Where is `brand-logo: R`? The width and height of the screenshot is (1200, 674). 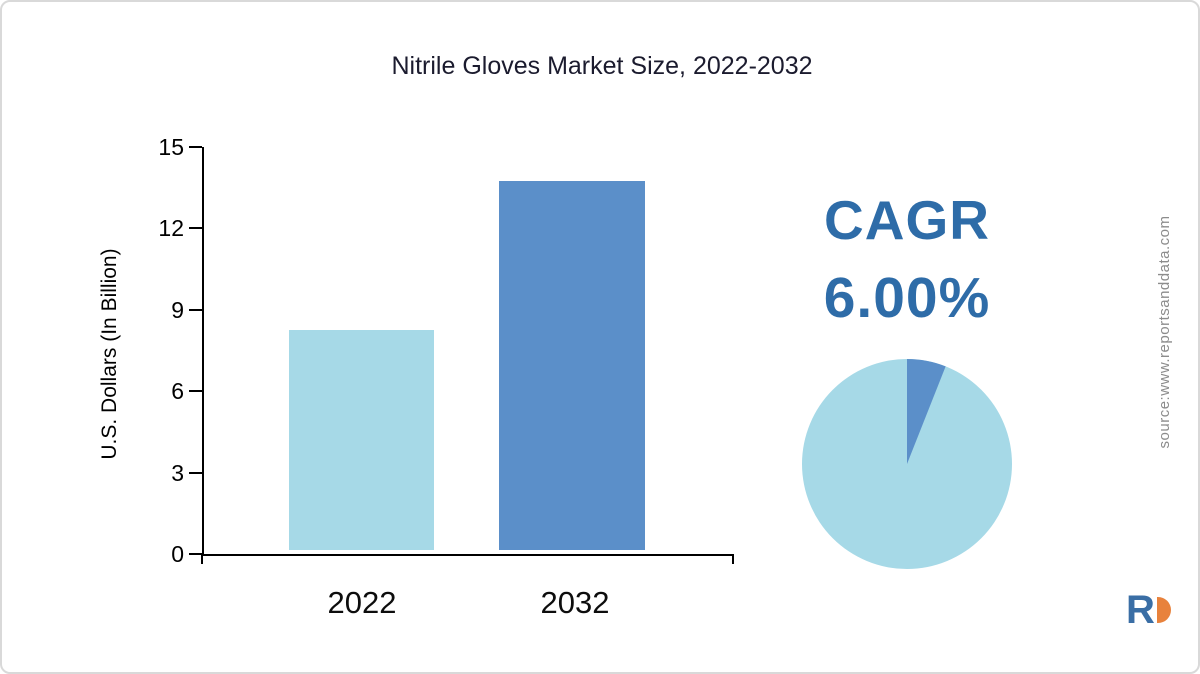 brand-logo: R is located at coordinates (1148, 610).